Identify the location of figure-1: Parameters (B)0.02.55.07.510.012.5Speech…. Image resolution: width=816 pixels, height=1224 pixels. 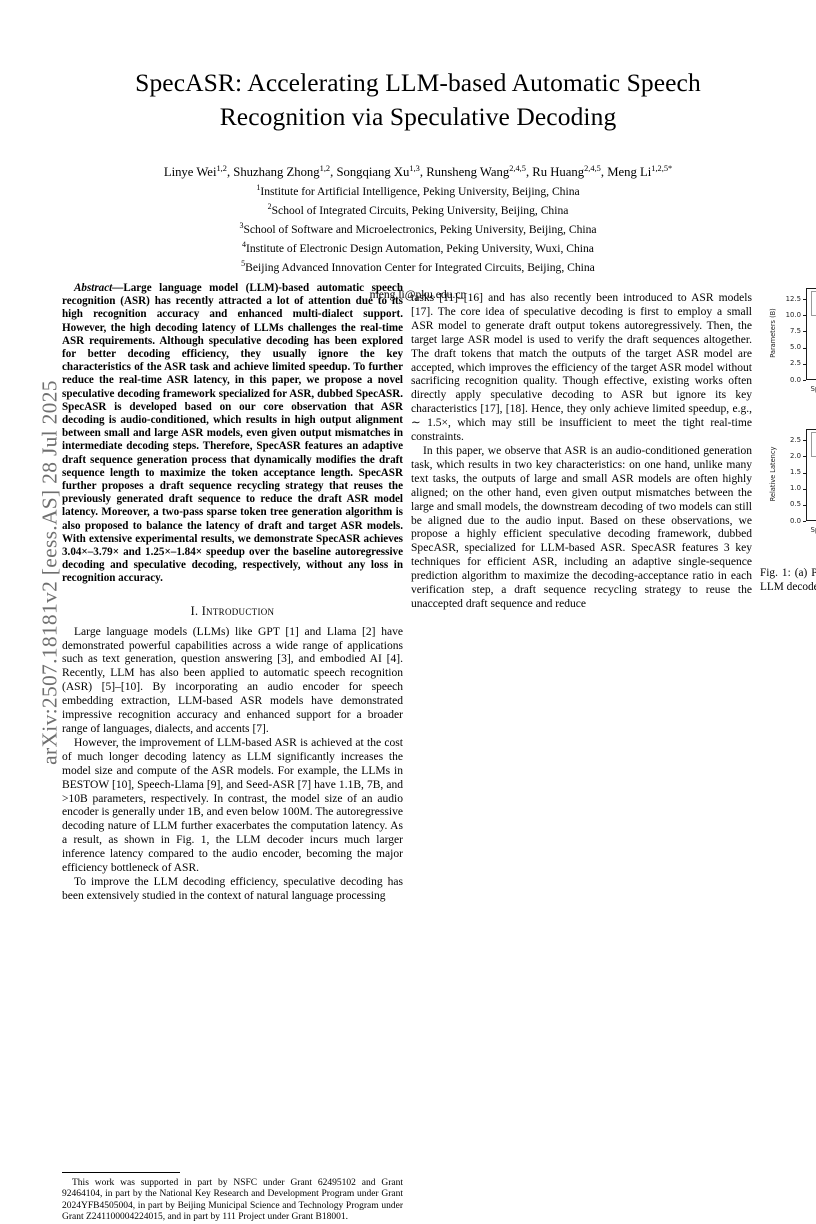
(788, 438).